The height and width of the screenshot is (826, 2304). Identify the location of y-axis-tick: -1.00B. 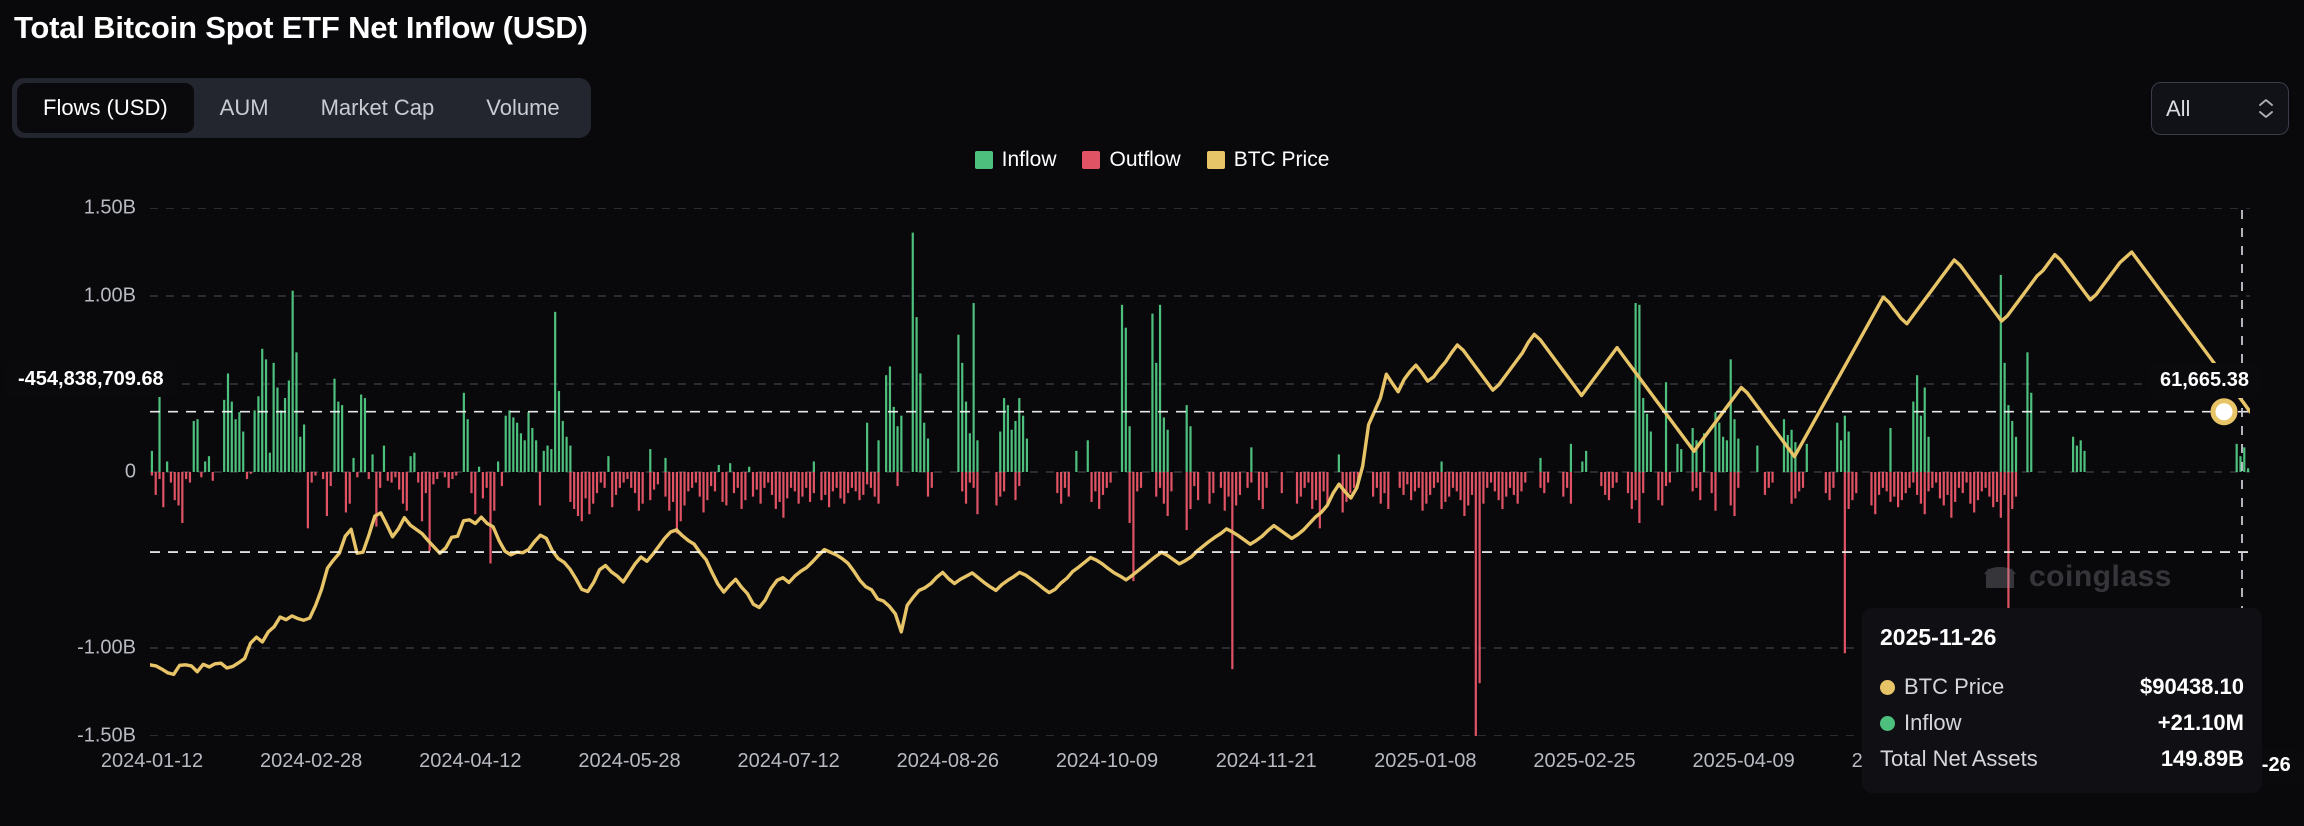
(106, 647).